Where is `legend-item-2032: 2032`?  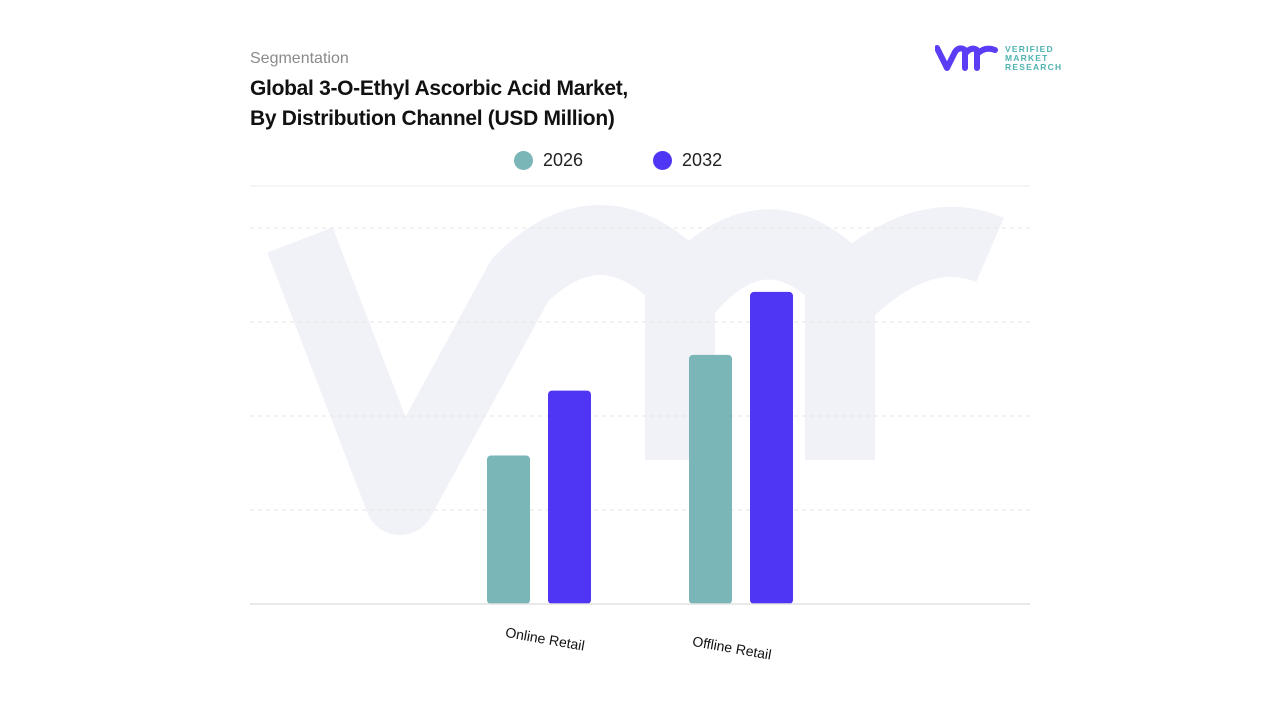 legend-item-2032: 2032 is located at coordinates (687, 160).